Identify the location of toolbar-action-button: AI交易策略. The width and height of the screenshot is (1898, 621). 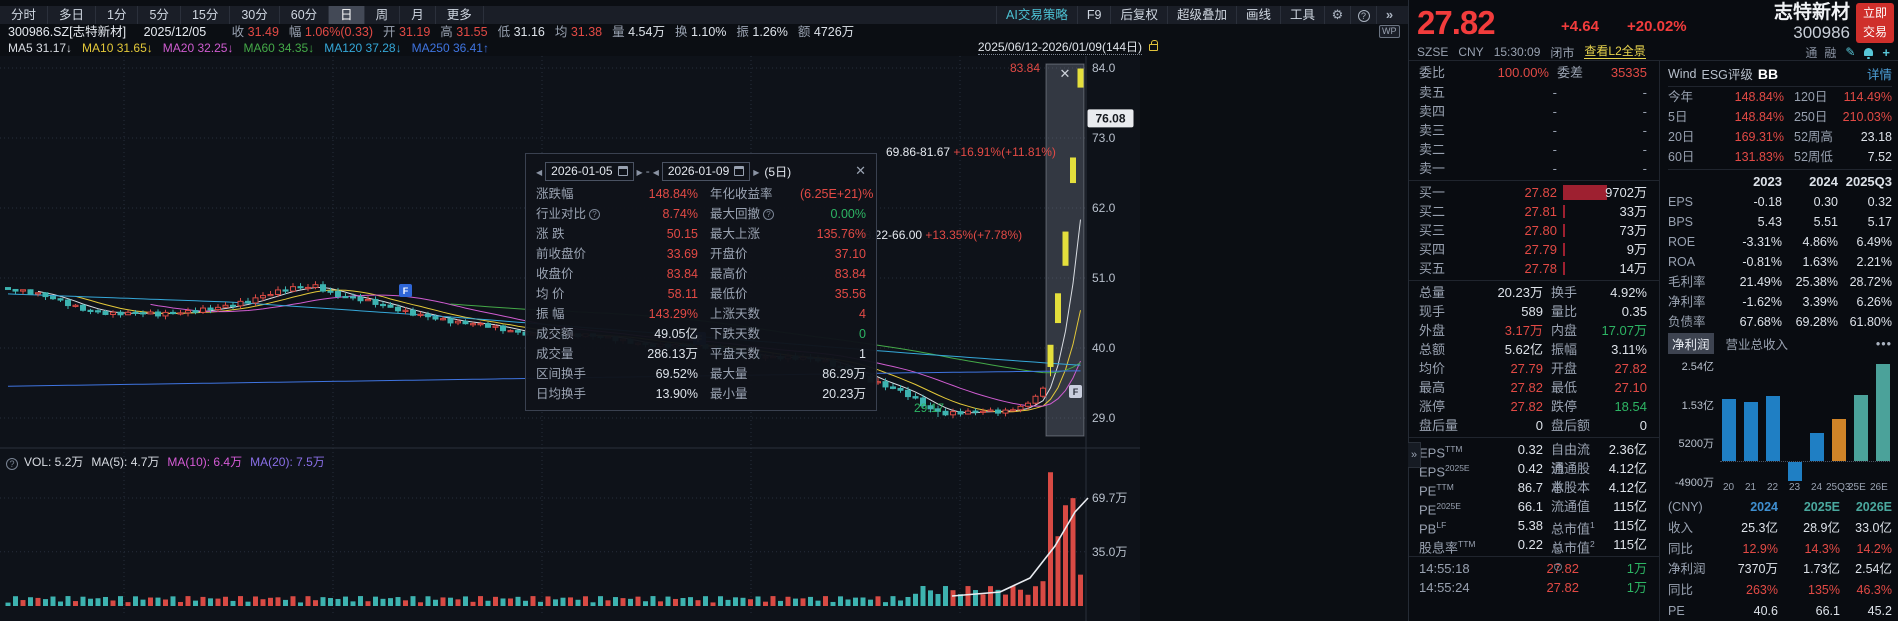
(1036, 15).